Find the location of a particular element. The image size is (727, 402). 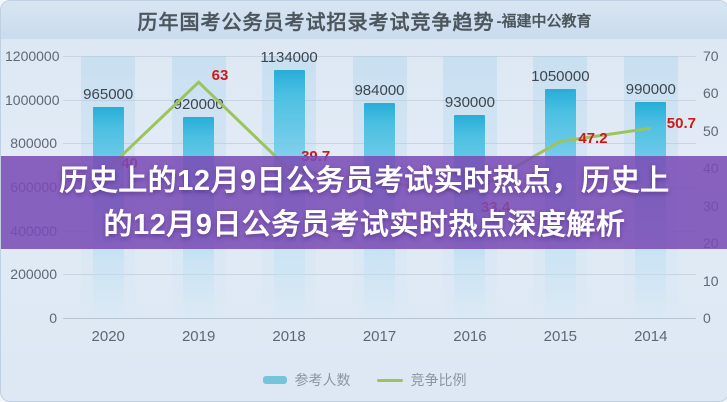

chart-title-suffix: -福建中公教育 is located at coordinates (544, 21).